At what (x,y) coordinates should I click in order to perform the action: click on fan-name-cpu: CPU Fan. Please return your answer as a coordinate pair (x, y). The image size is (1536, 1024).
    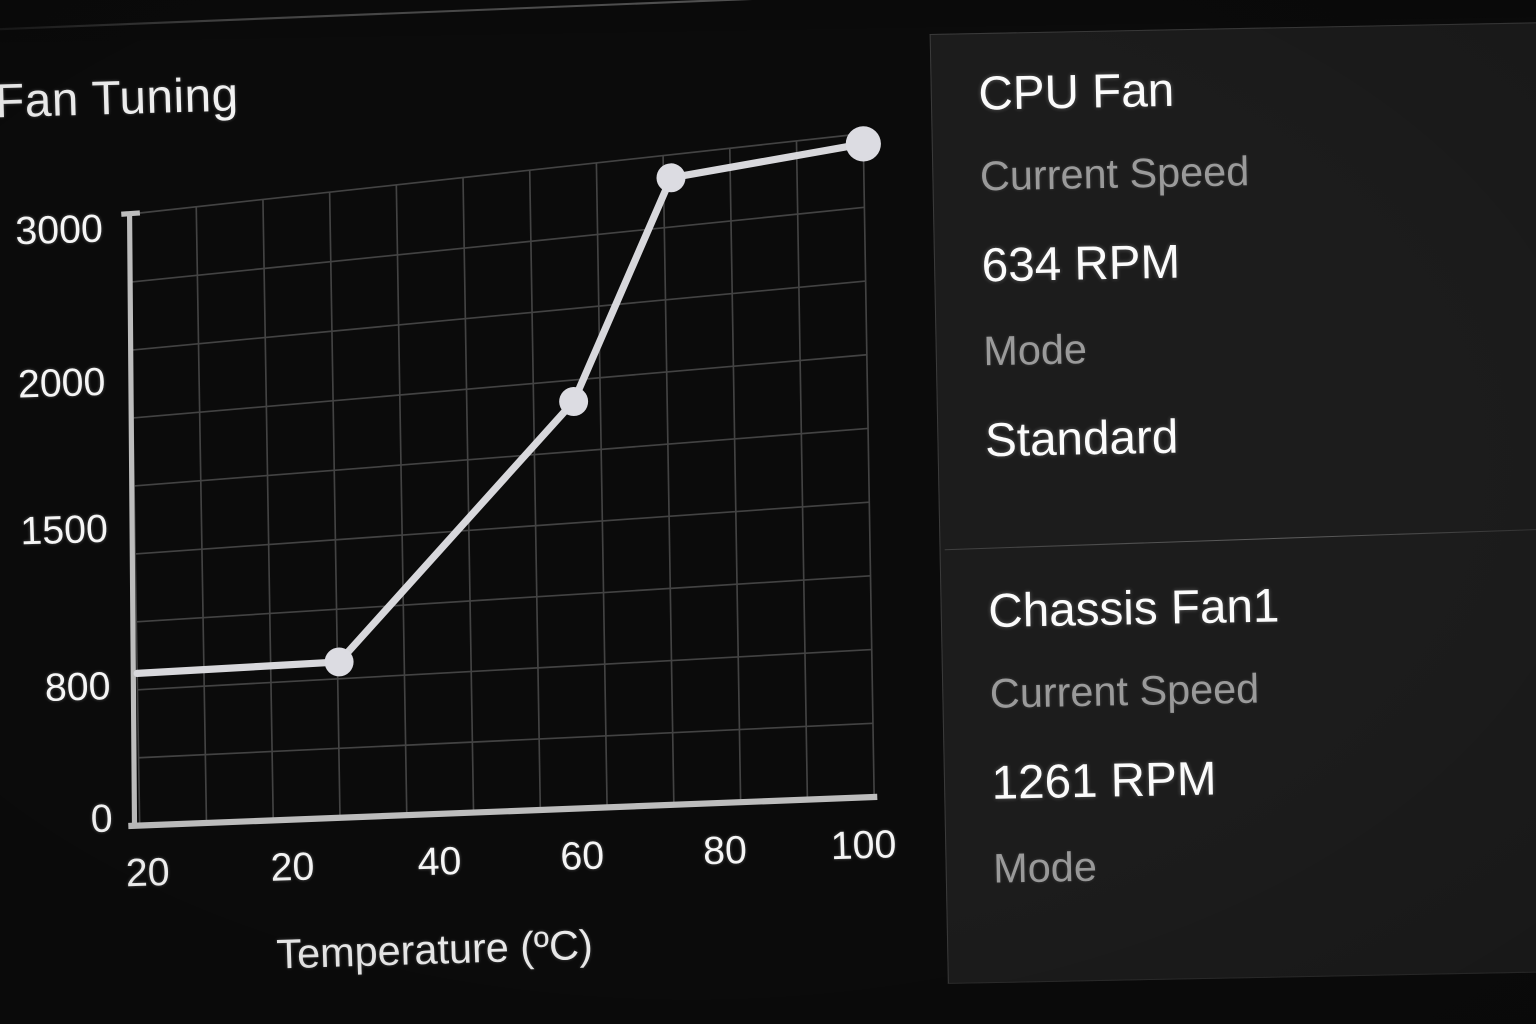
    Looking at the image, I should click on (1076, 91).